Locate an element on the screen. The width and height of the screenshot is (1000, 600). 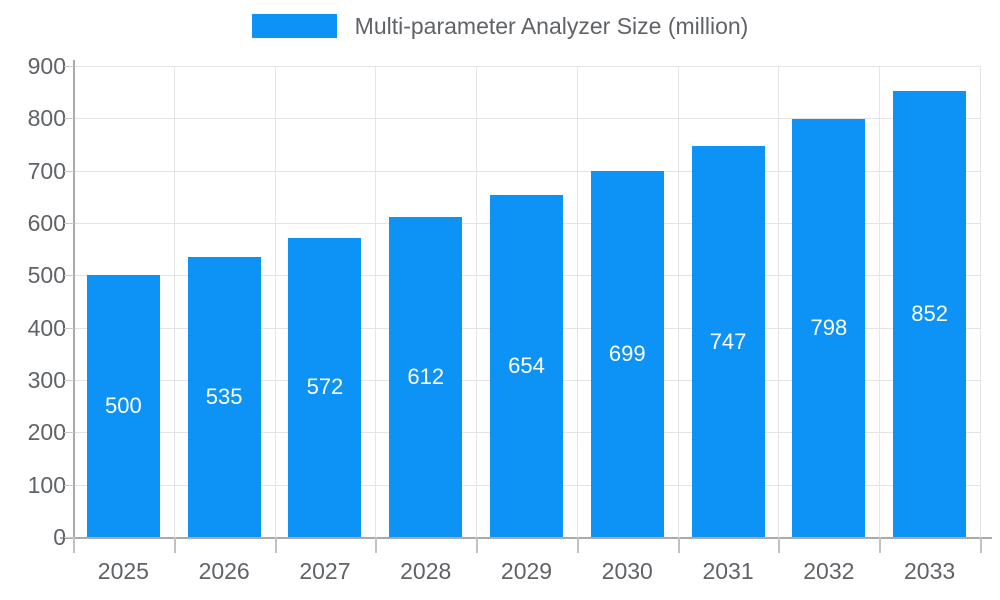
x-axis-tick-label: 2026 is located at coordinates (224, 571).